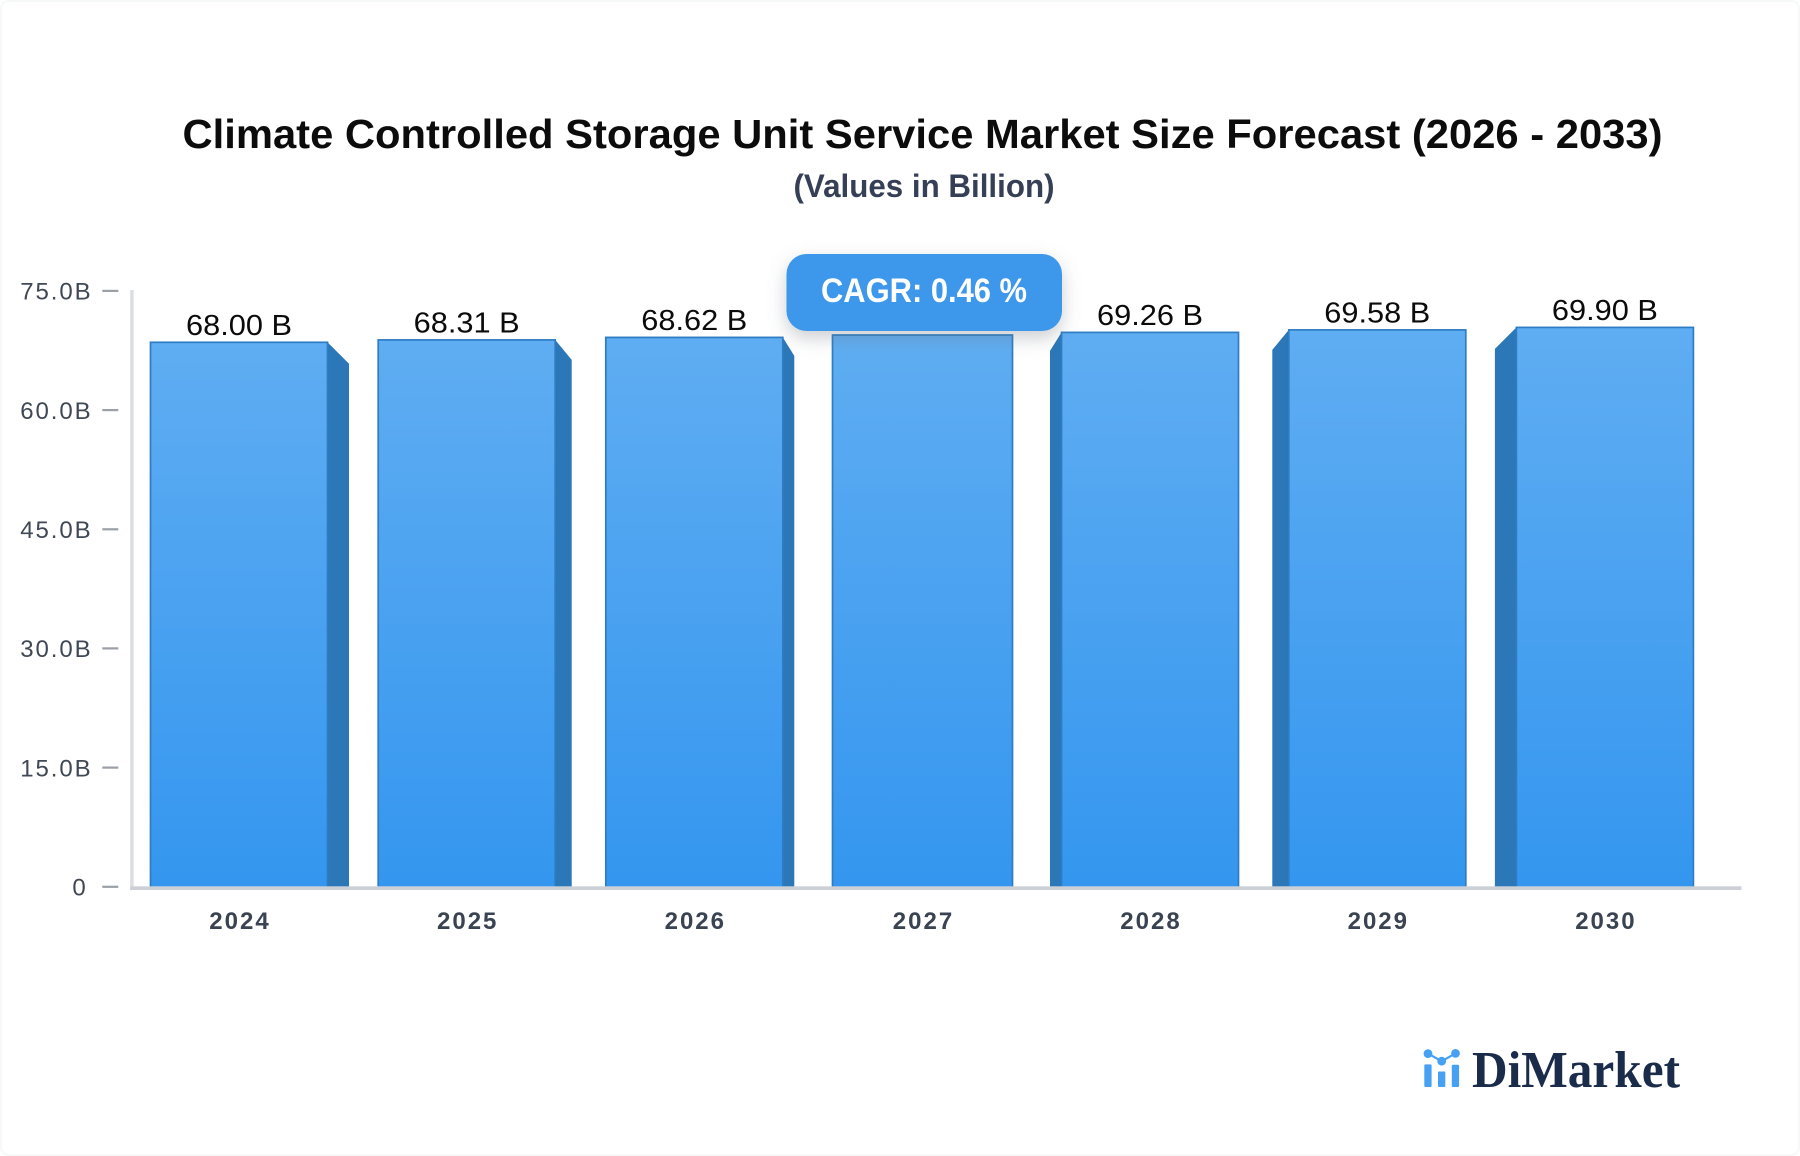  I want to click on svg-text: 2026, so click(695, 921).